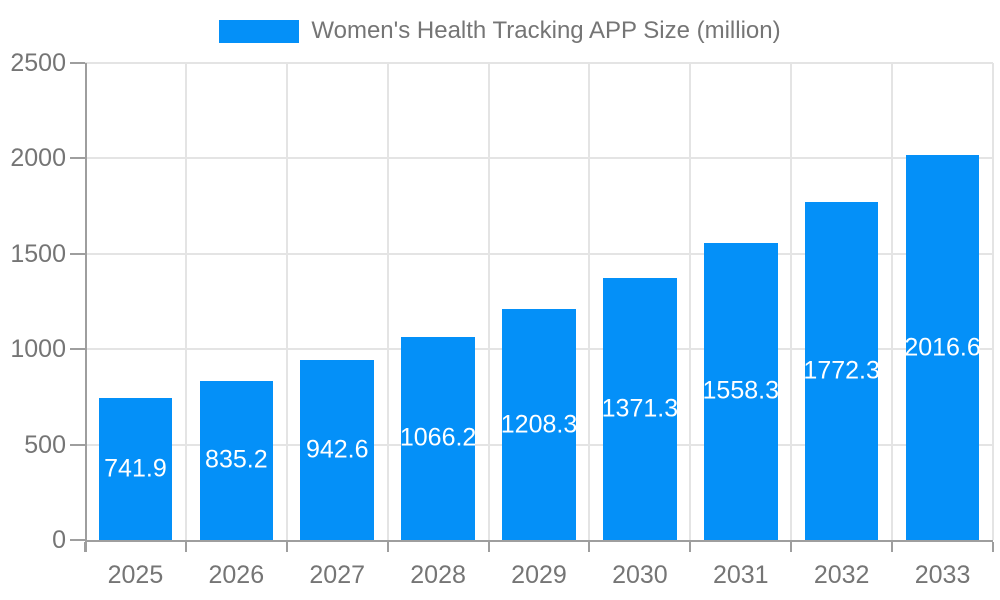 The width and height of the screenshot is (1000, 600). What do you see at coordinates (38, 253) in the screenshot?
I see `y-tick-label: 1500` at bounding box center [38, 253].